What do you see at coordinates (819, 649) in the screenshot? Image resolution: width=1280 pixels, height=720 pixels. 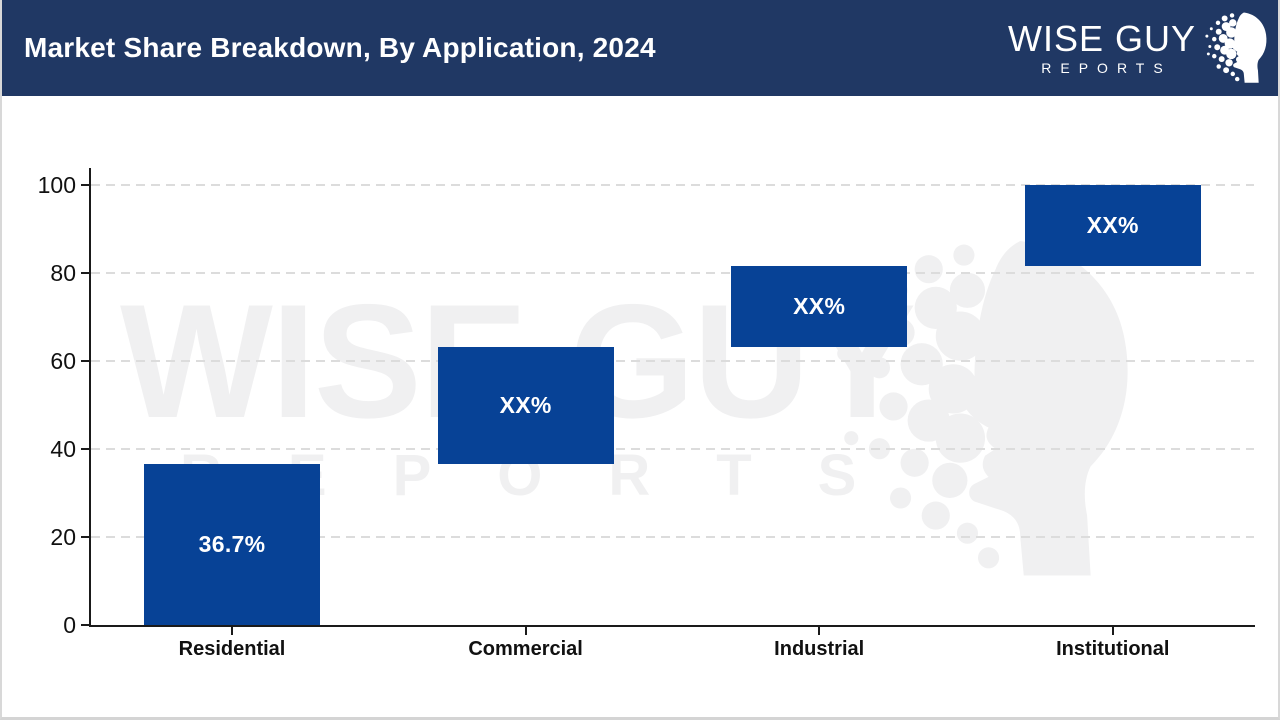 I see `x-tick-label-industrial: Industrial` at bounding box center [819, 649].